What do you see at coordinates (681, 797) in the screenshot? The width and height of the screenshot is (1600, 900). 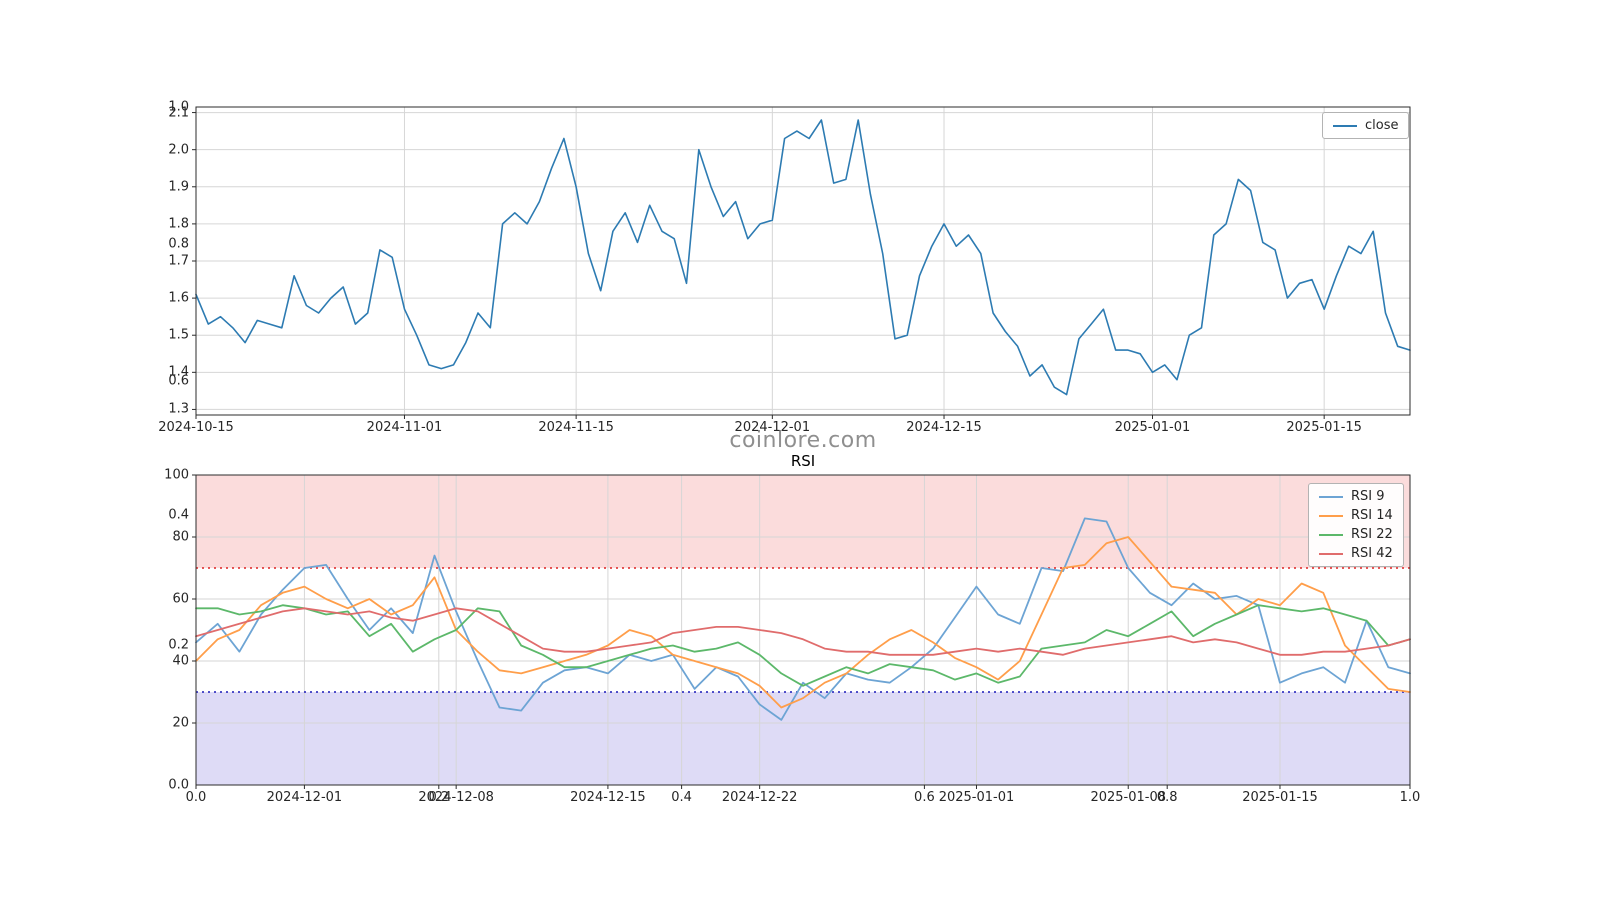 I see `x-tick-label: 0.4` at bounding box center [681, 797].